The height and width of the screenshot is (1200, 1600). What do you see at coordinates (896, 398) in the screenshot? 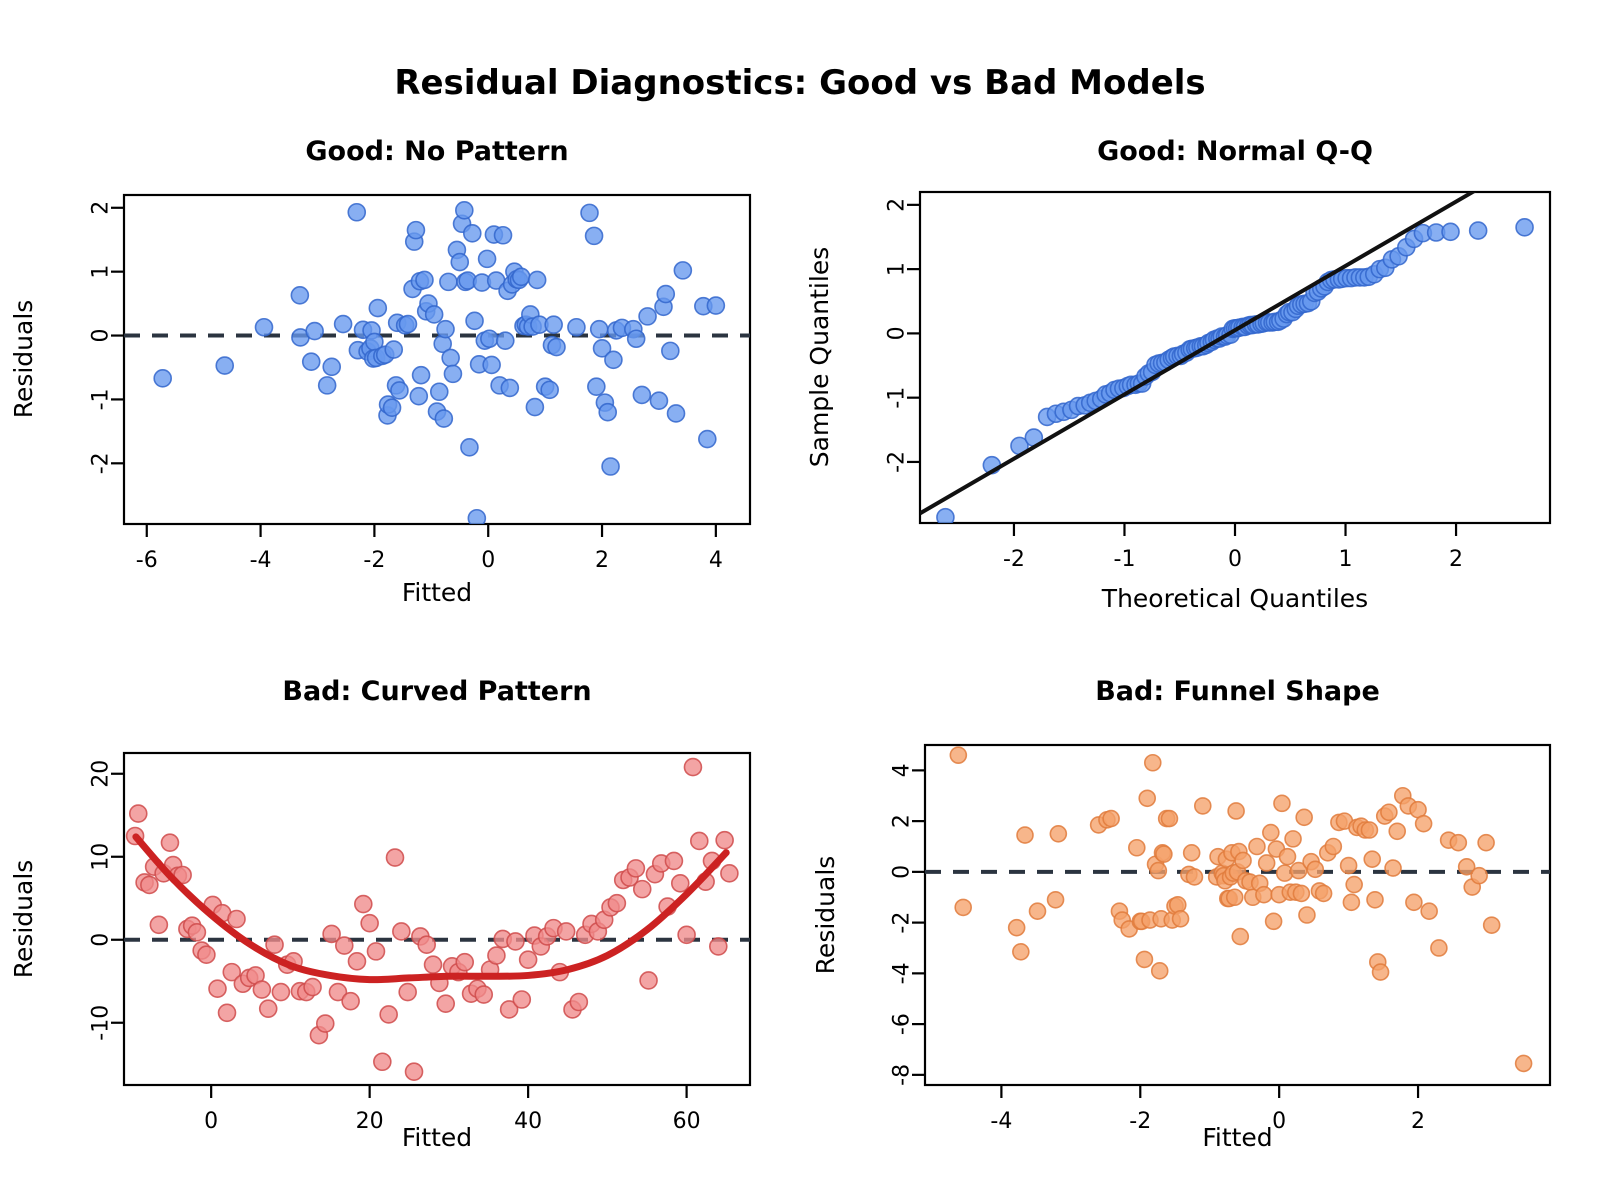
I see `y-tick-label: -1` at bounding box center [896, 398].